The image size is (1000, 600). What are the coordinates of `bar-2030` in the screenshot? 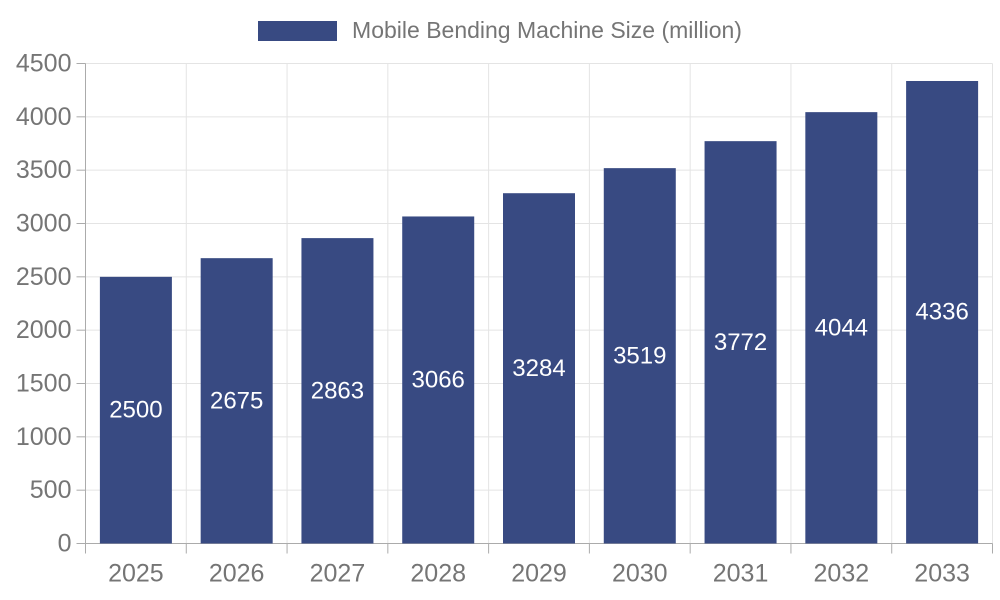 It's located at (639, 356).